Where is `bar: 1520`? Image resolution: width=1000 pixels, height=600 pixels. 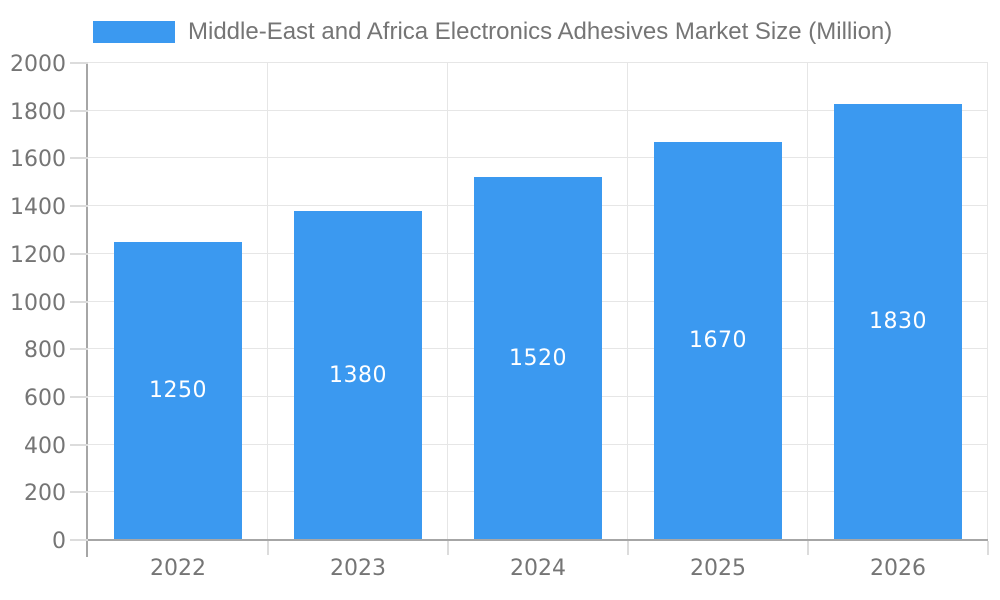 bar: 1520 is located at coordinates (538, 358).